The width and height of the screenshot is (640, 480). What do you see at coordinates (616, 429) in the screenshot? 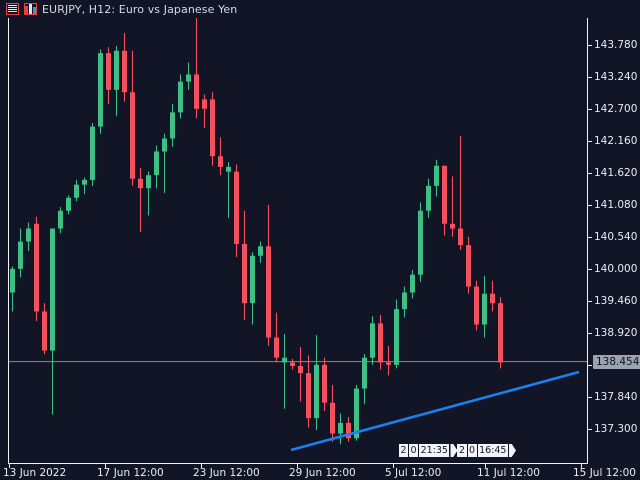
I see `price-tick-label: 137.300` at bounding box center [616, 429].